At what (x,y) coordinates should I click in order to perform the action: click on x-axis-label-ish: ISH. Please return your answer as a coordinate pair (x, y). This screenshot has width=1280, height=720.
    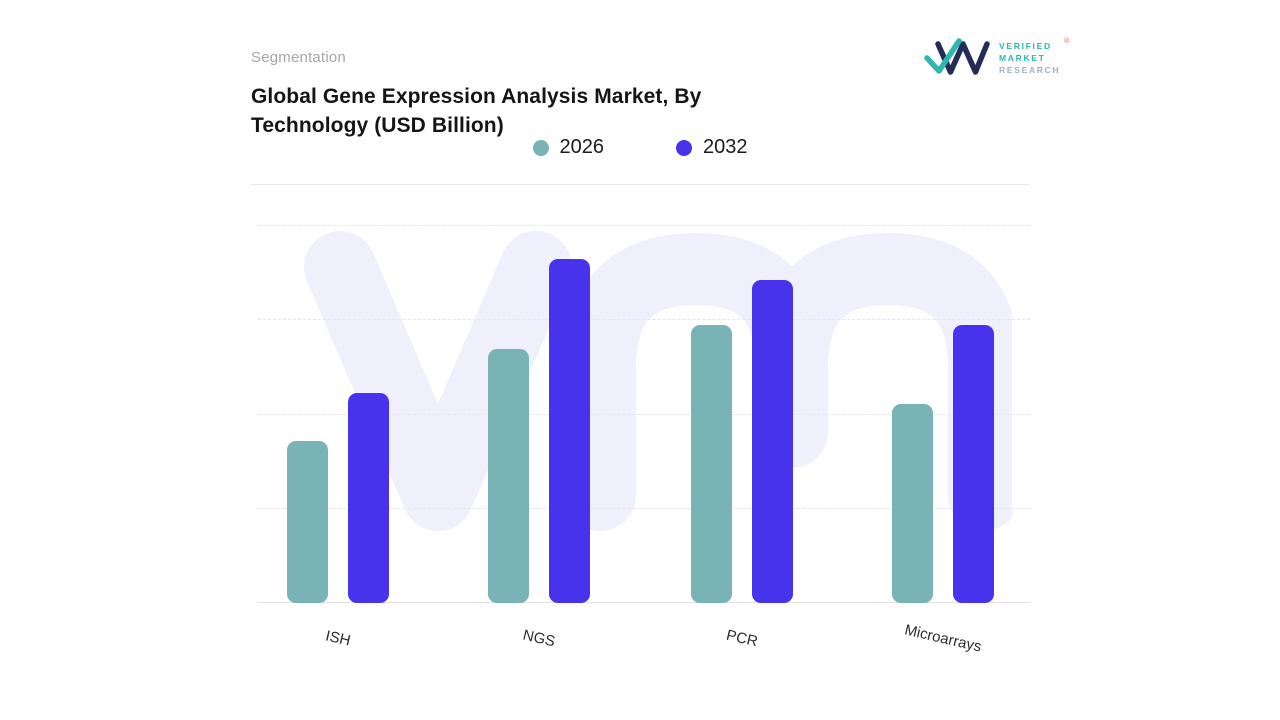
    Looking at the image, I should click on (338, 638).